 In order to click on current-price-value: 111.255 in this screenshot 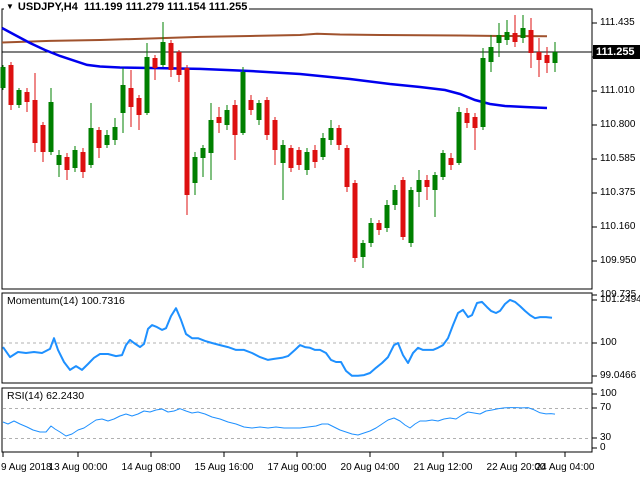, I will do `click(615, 52)`.